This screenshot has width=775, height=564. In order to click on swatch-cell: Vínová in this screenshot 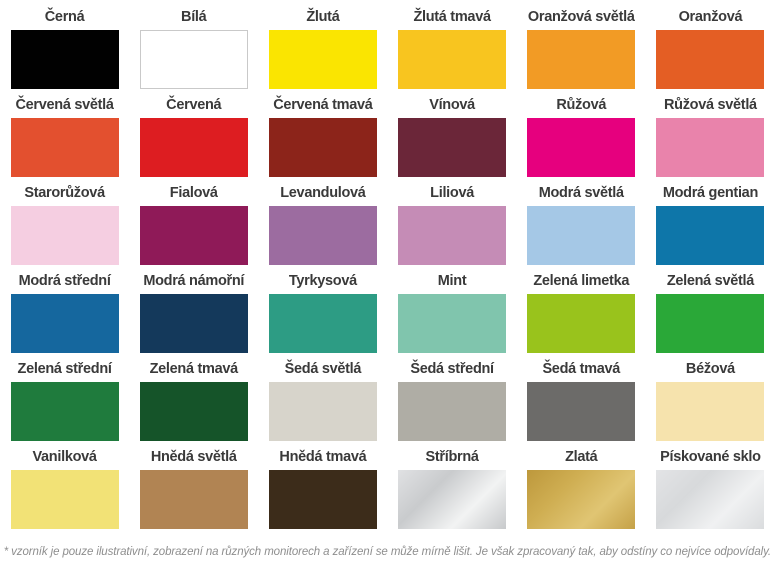, I will do `click(452, 136)`.